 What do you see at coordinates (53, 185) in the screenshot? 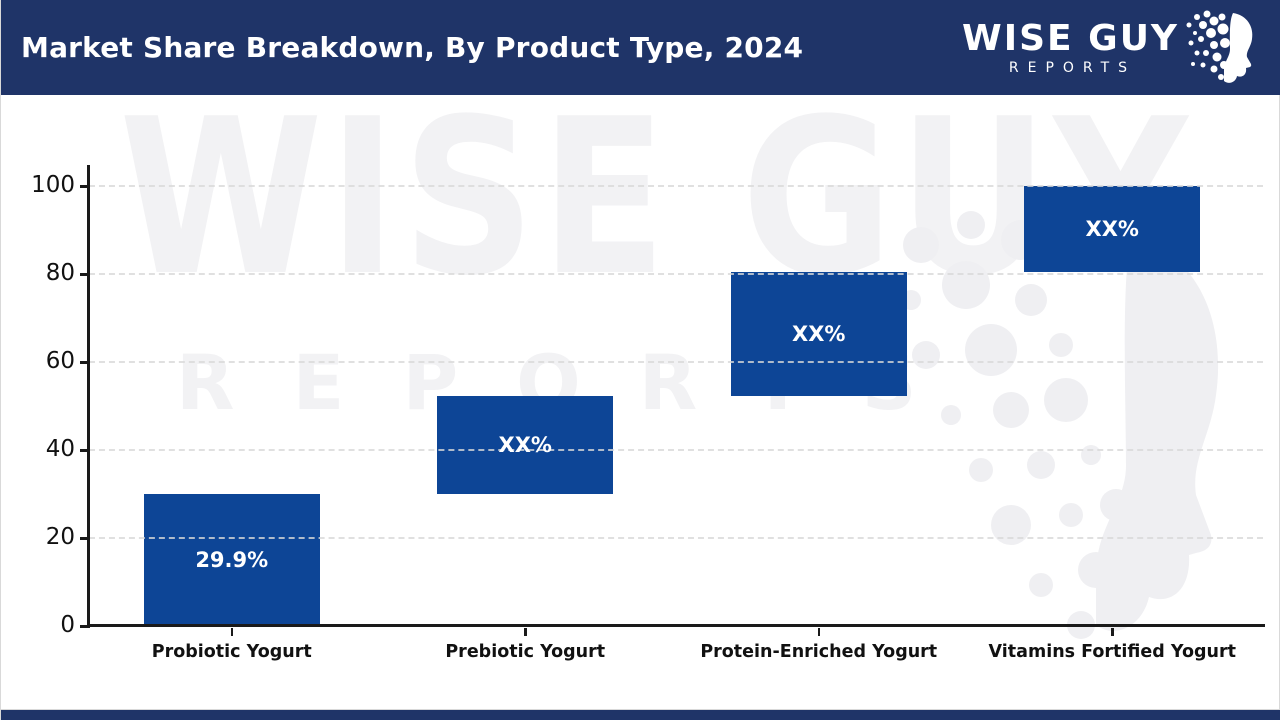
I see `y-tick-label: 100` at bounding box center [53, 185].